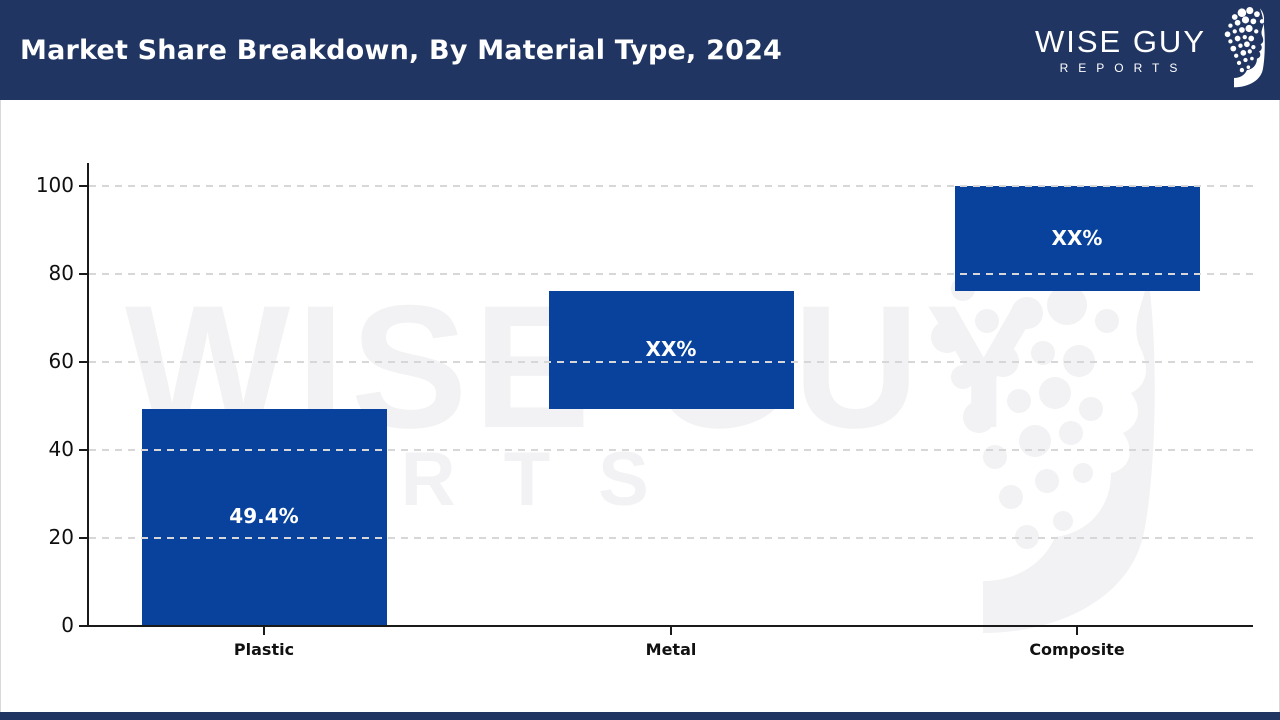  I want to click on bar-plastic, so click(264, 517).